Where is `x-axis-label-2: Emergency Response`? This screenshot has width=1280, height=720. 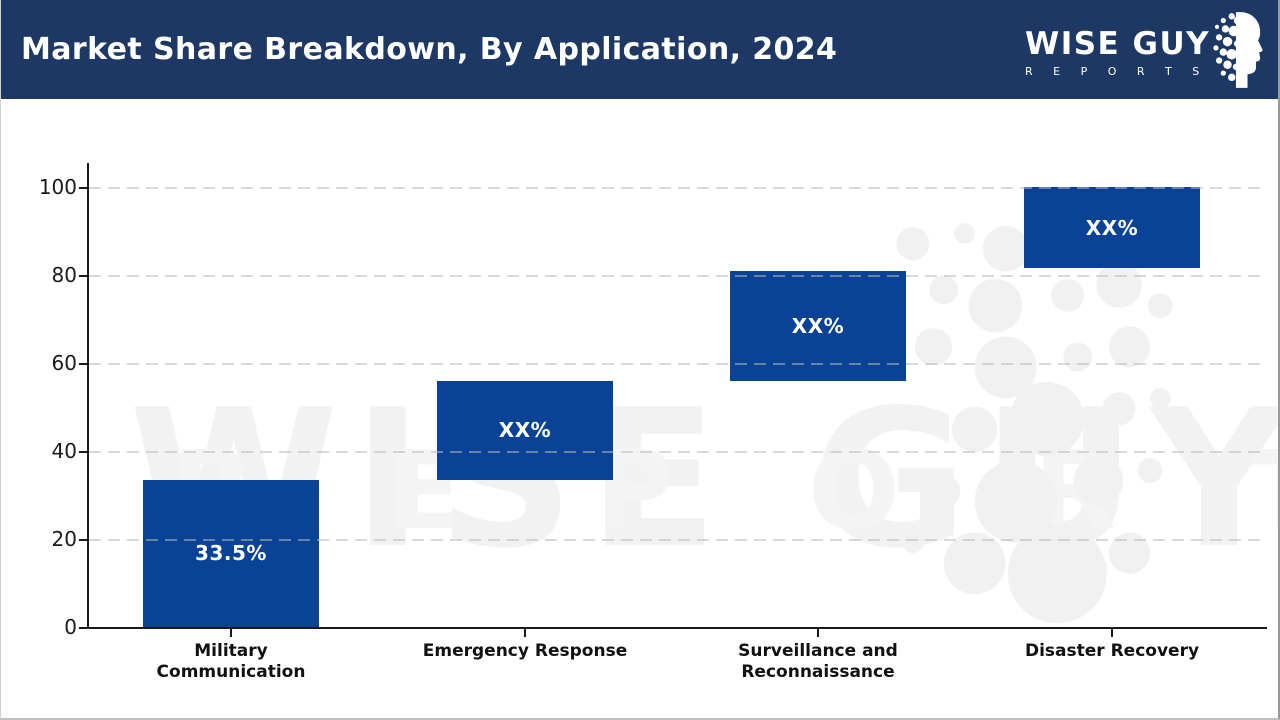 x-axis-label-2: Emergency Response is located at coordinates (525, 651).